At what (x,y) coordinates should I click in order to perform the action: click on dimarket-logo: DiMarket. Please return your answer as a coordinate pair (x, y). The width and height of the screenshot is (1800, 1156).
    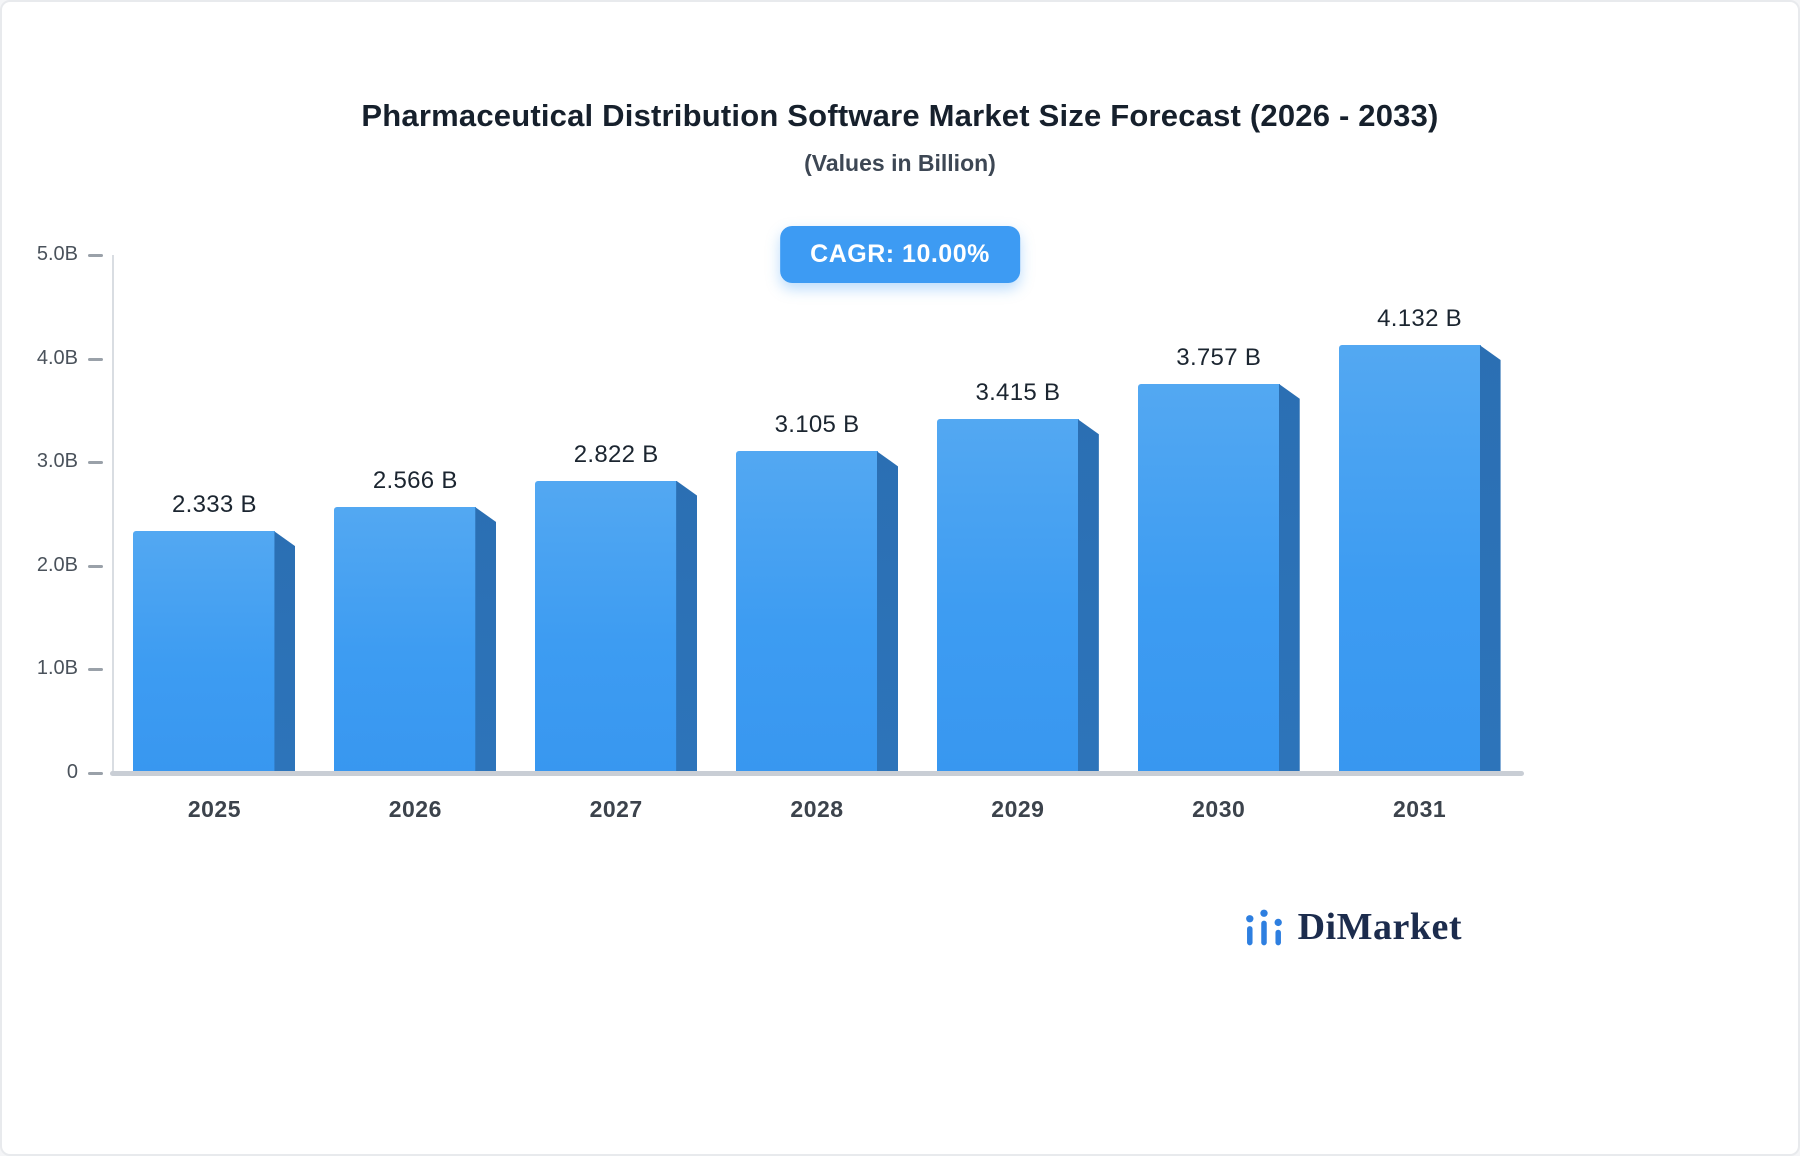
    Looking at the image, I should click on (1352, 927).